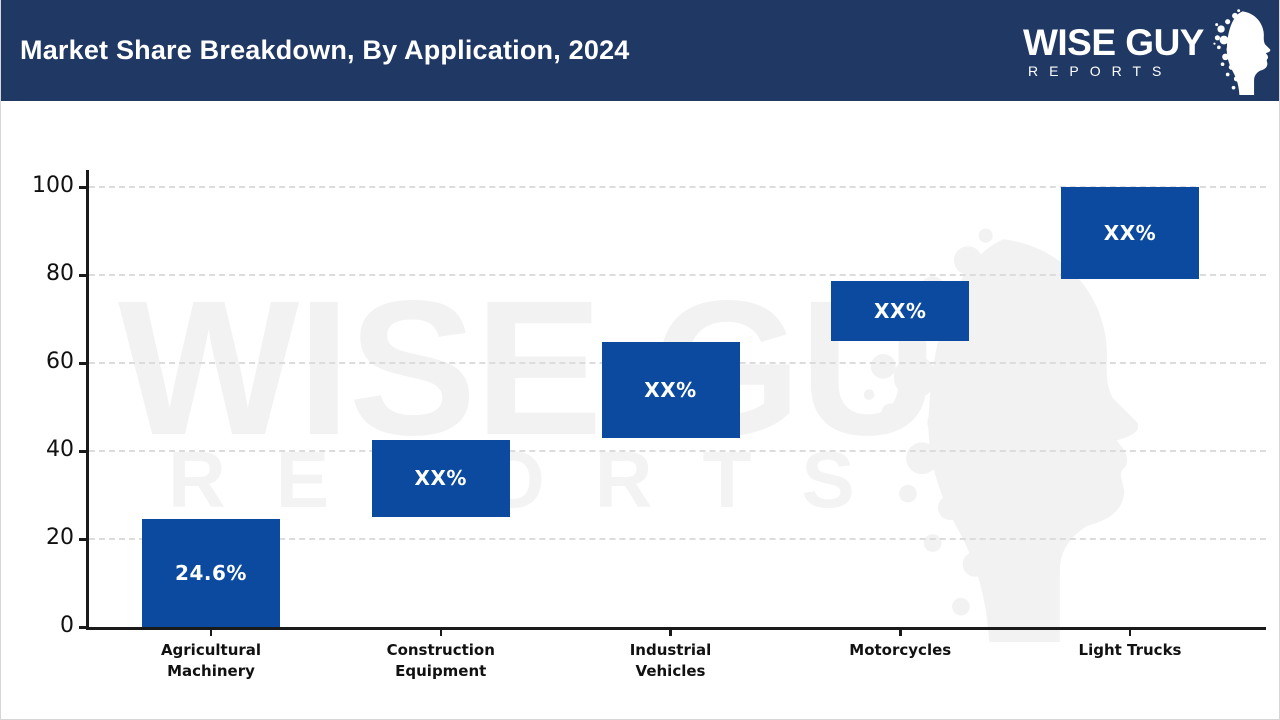 The image size is (1280, 720). What do you see at coordinates (87, 399) in the screenshot?
I see `y-axis` at bounding box center [87, 399].